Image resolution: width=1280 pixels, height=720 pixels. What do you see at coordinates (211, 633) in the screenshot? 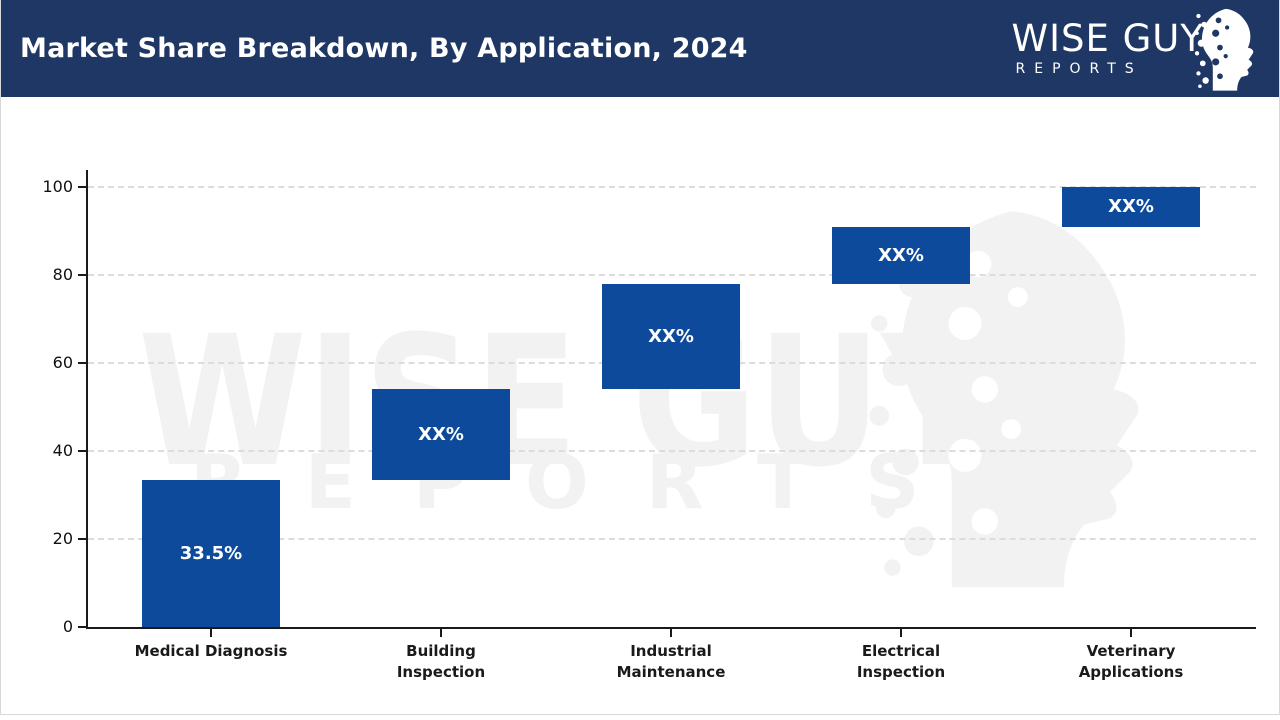
I see `x-tick-medical-diagnosis` at bounding box center [211, 633].